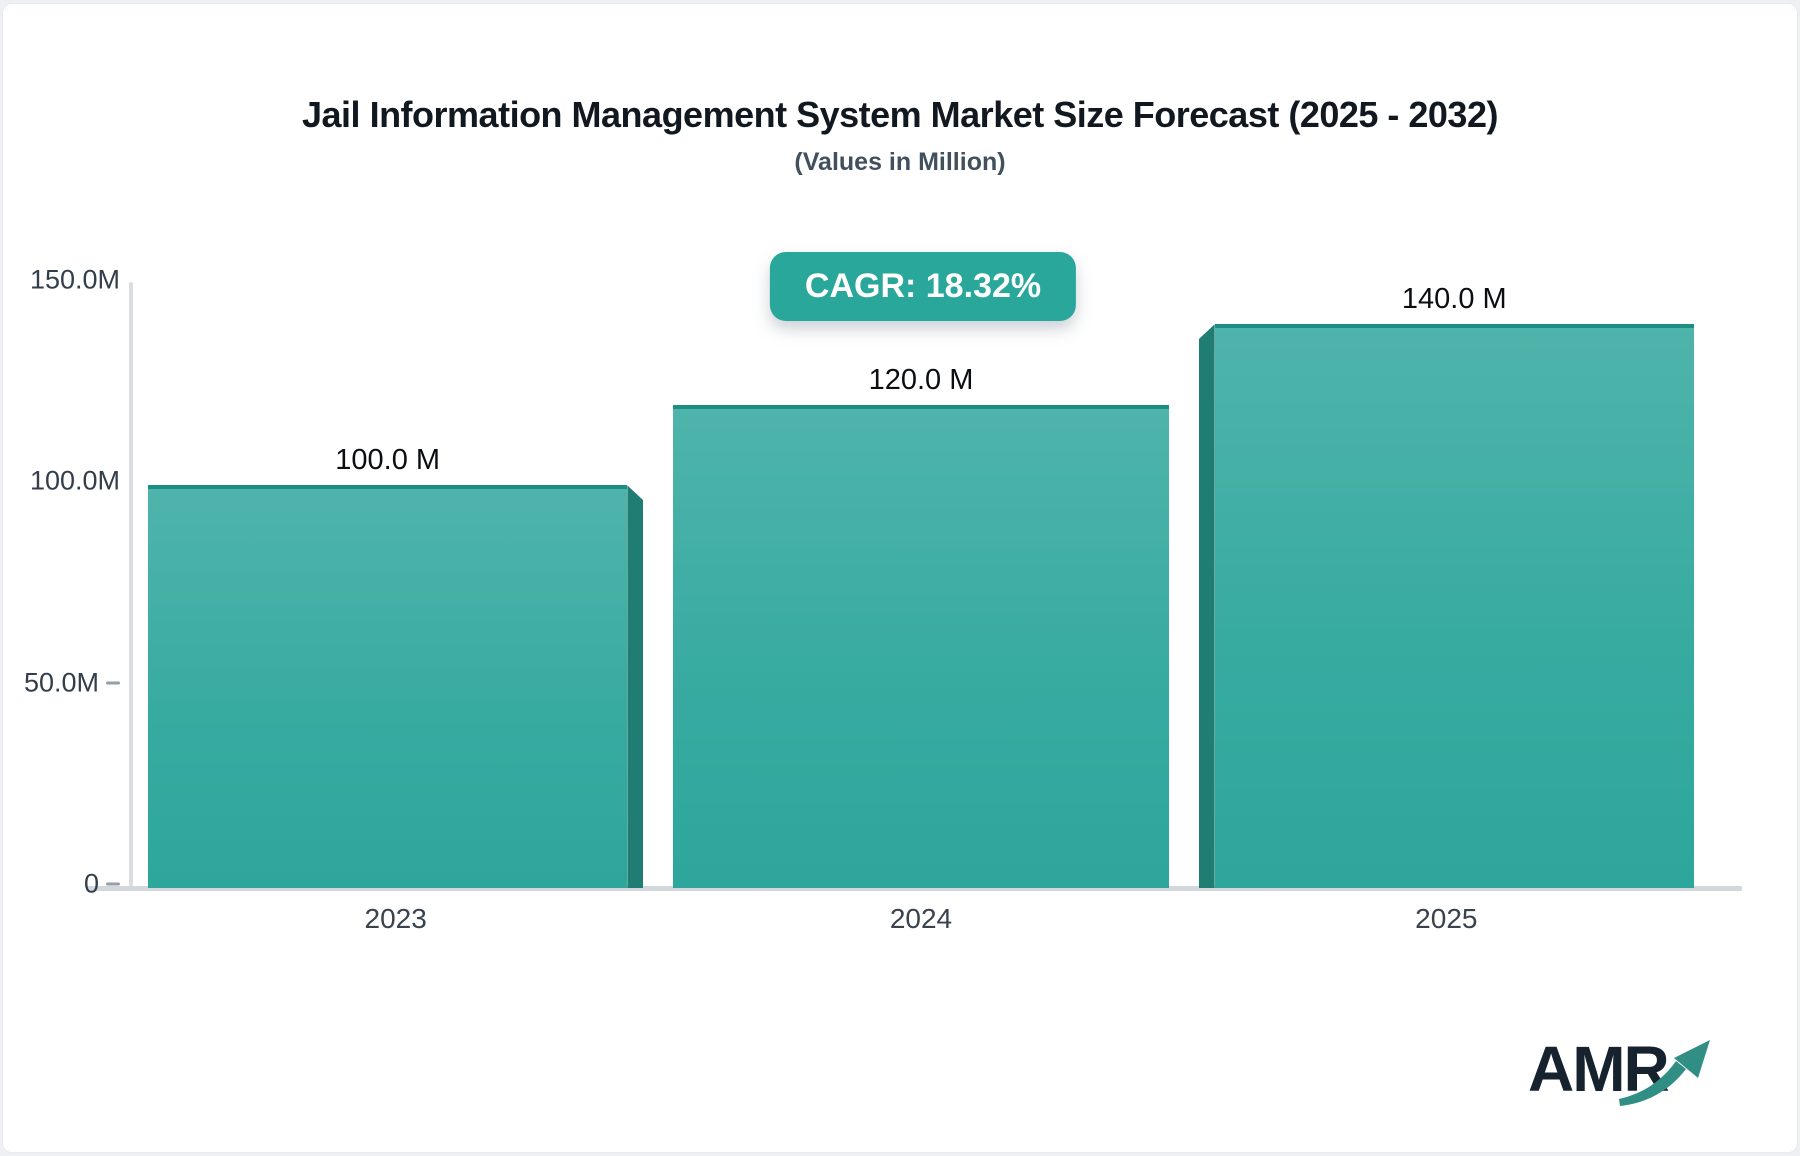  I want to click on y-axis-label-text: 100.0M, so click(74, 480).